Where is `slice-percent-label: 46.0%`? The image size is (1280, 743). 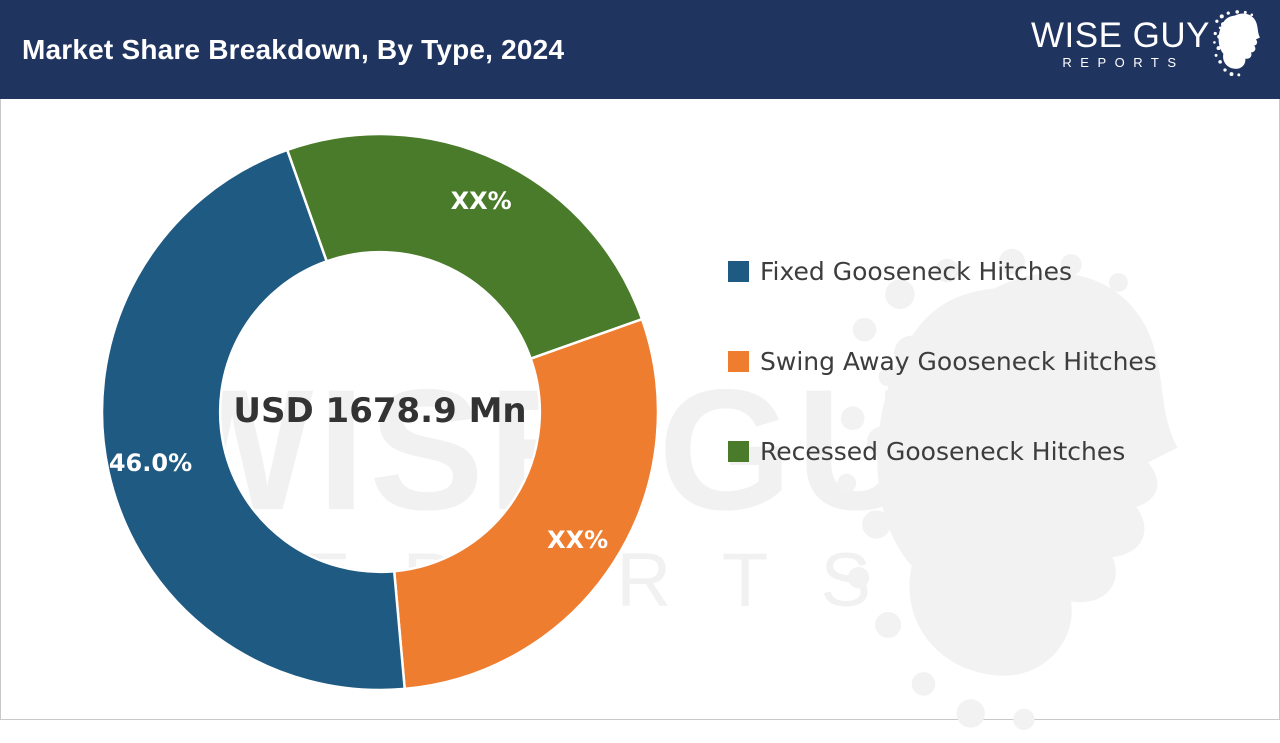
slice-percent-label: 46.0% is located at coordinates (150, 463).